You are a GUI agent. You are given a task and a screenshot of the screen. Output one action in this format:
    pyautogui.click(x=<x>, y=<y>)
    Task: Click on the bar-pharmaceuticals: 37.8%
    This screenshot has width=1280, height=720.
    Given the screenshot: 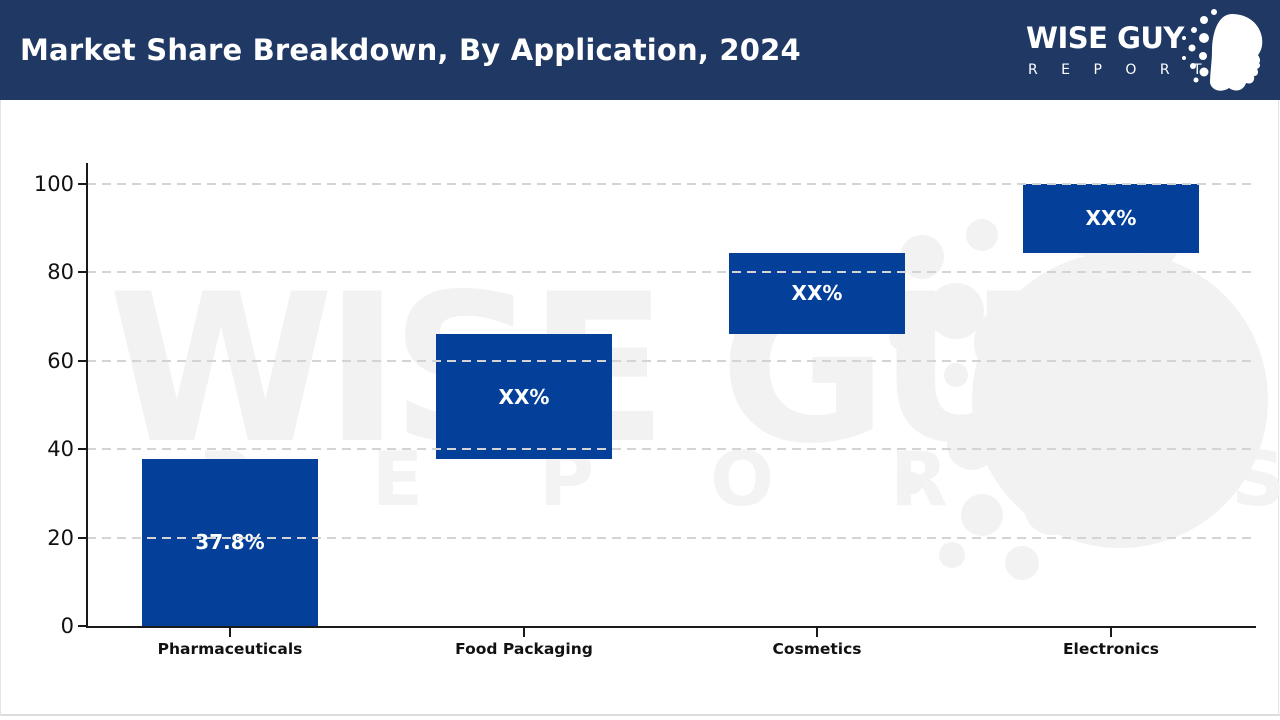 What is the action you would take?
    pyautogui.click(x=230, y=542)
    